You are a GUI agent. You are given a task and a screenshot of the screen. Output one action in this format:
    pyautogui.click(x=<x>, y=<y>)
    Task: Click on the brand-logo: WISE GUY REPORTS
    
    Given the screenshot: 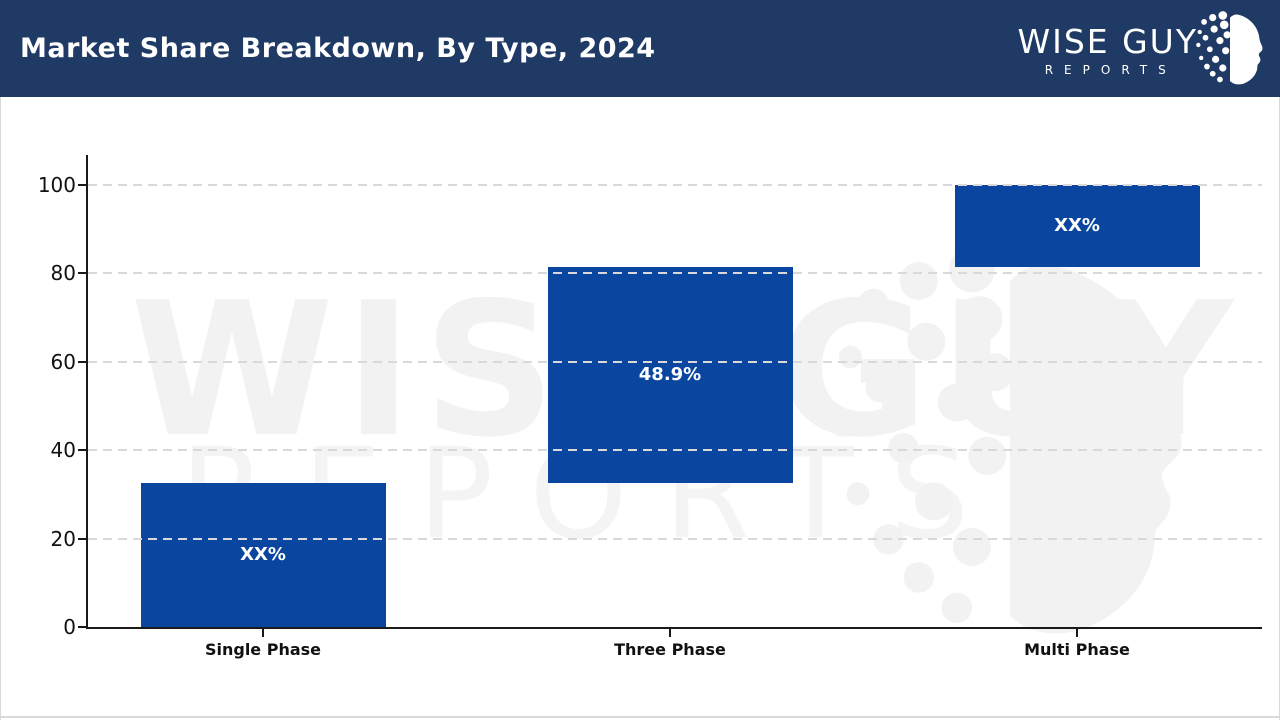 What is the action you would take?
    pyautogui.click(x=1141, y=50)
    